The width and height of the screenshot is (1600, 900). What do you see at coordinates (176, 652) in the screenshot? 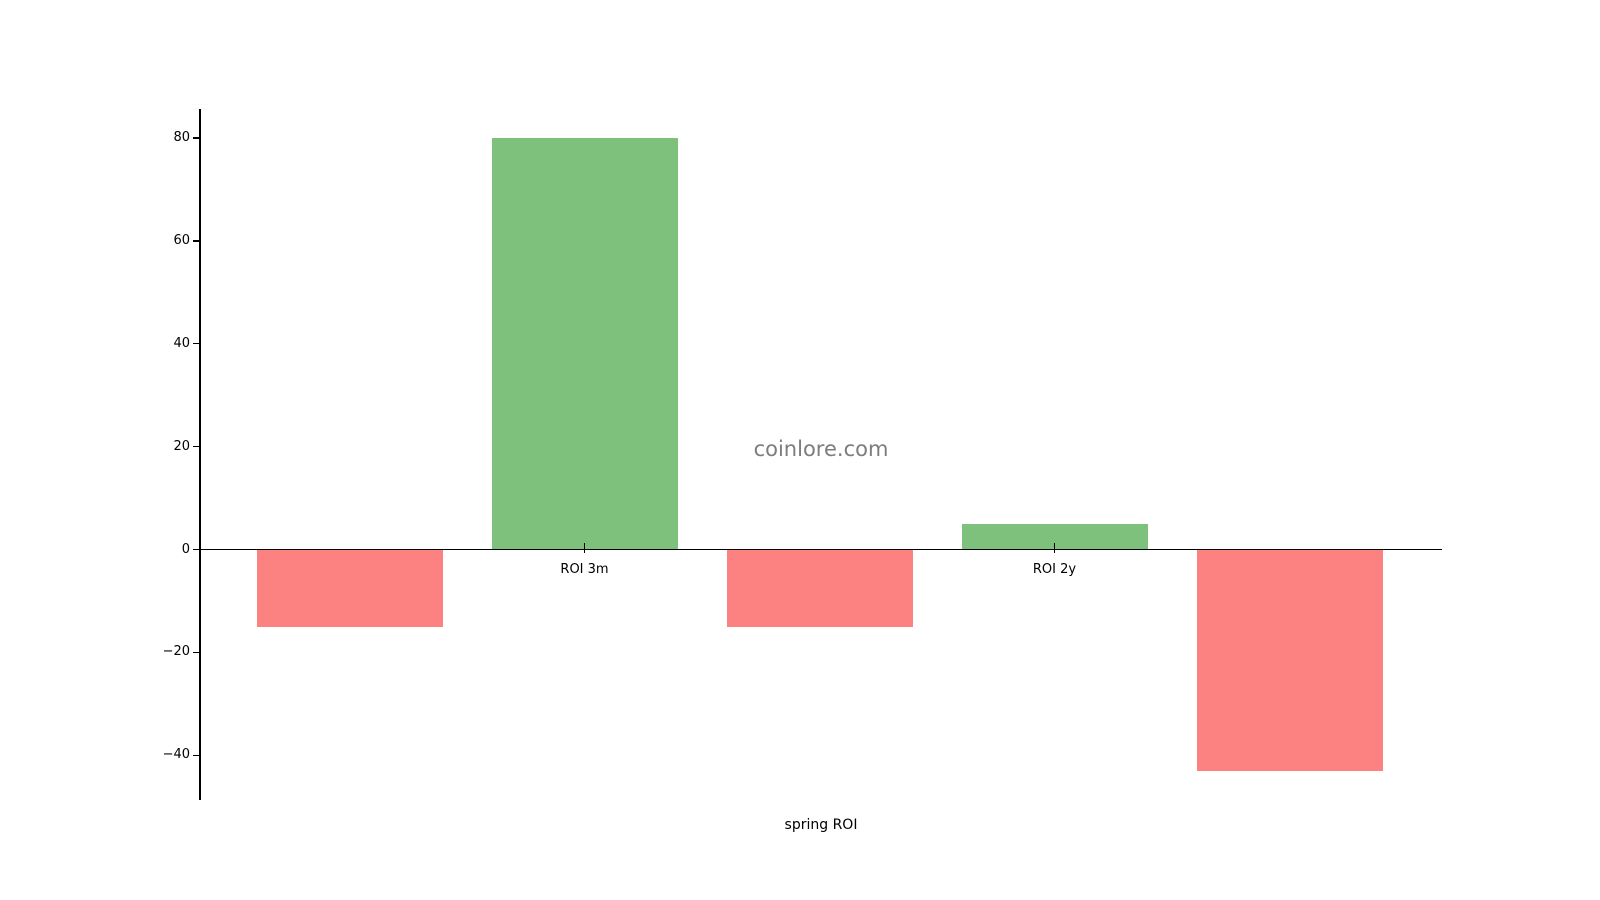
I see `y-tick-label: −20` at bounding box center [176, 652].